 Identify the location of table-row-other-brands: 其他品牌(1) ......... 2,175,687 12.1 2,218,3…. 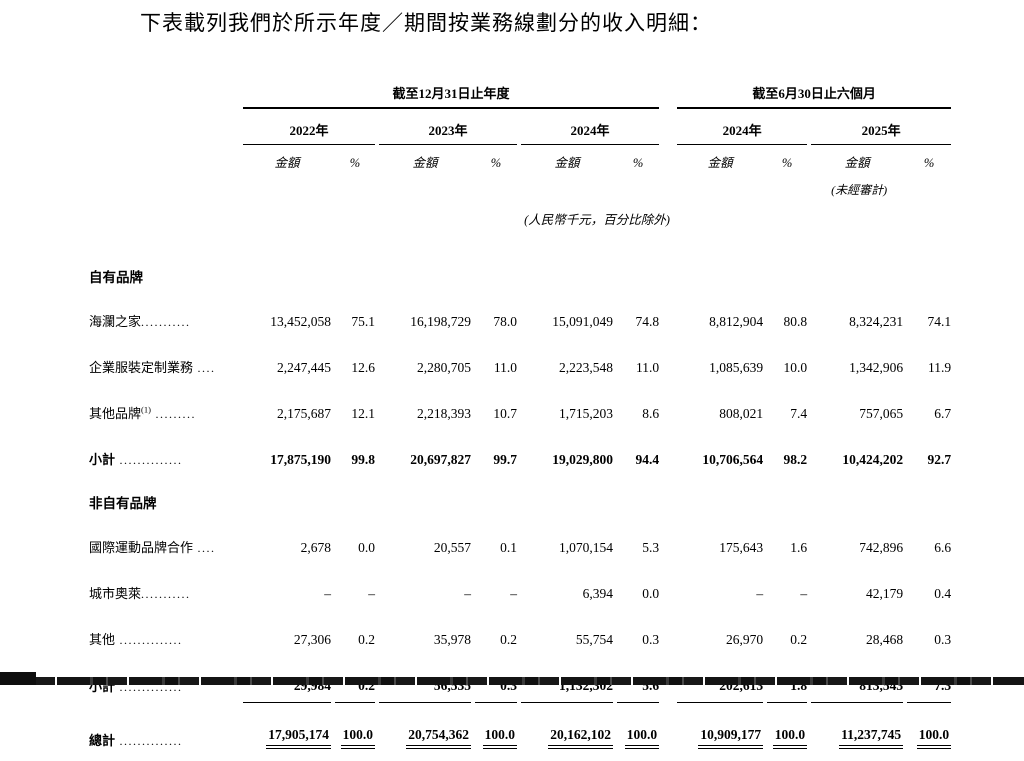
(520, 407).